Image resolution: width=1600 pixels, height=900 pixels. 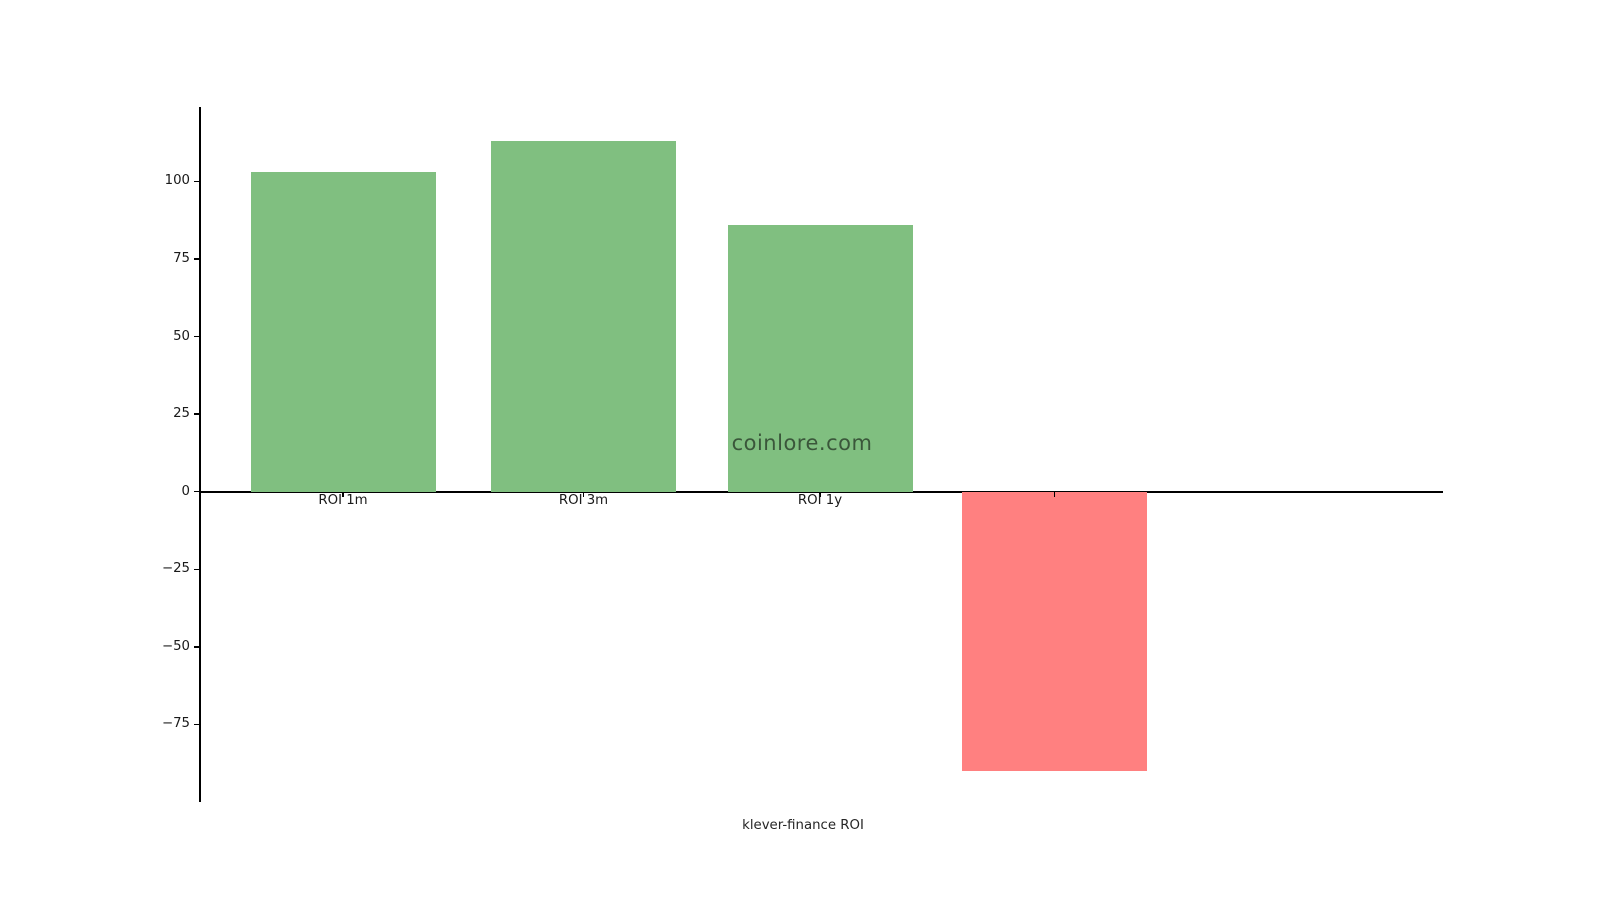 What do you see at coordinates (583, 316) in the screenshot?
I see `bar-roi-3m` at bounding box center [583, 316].